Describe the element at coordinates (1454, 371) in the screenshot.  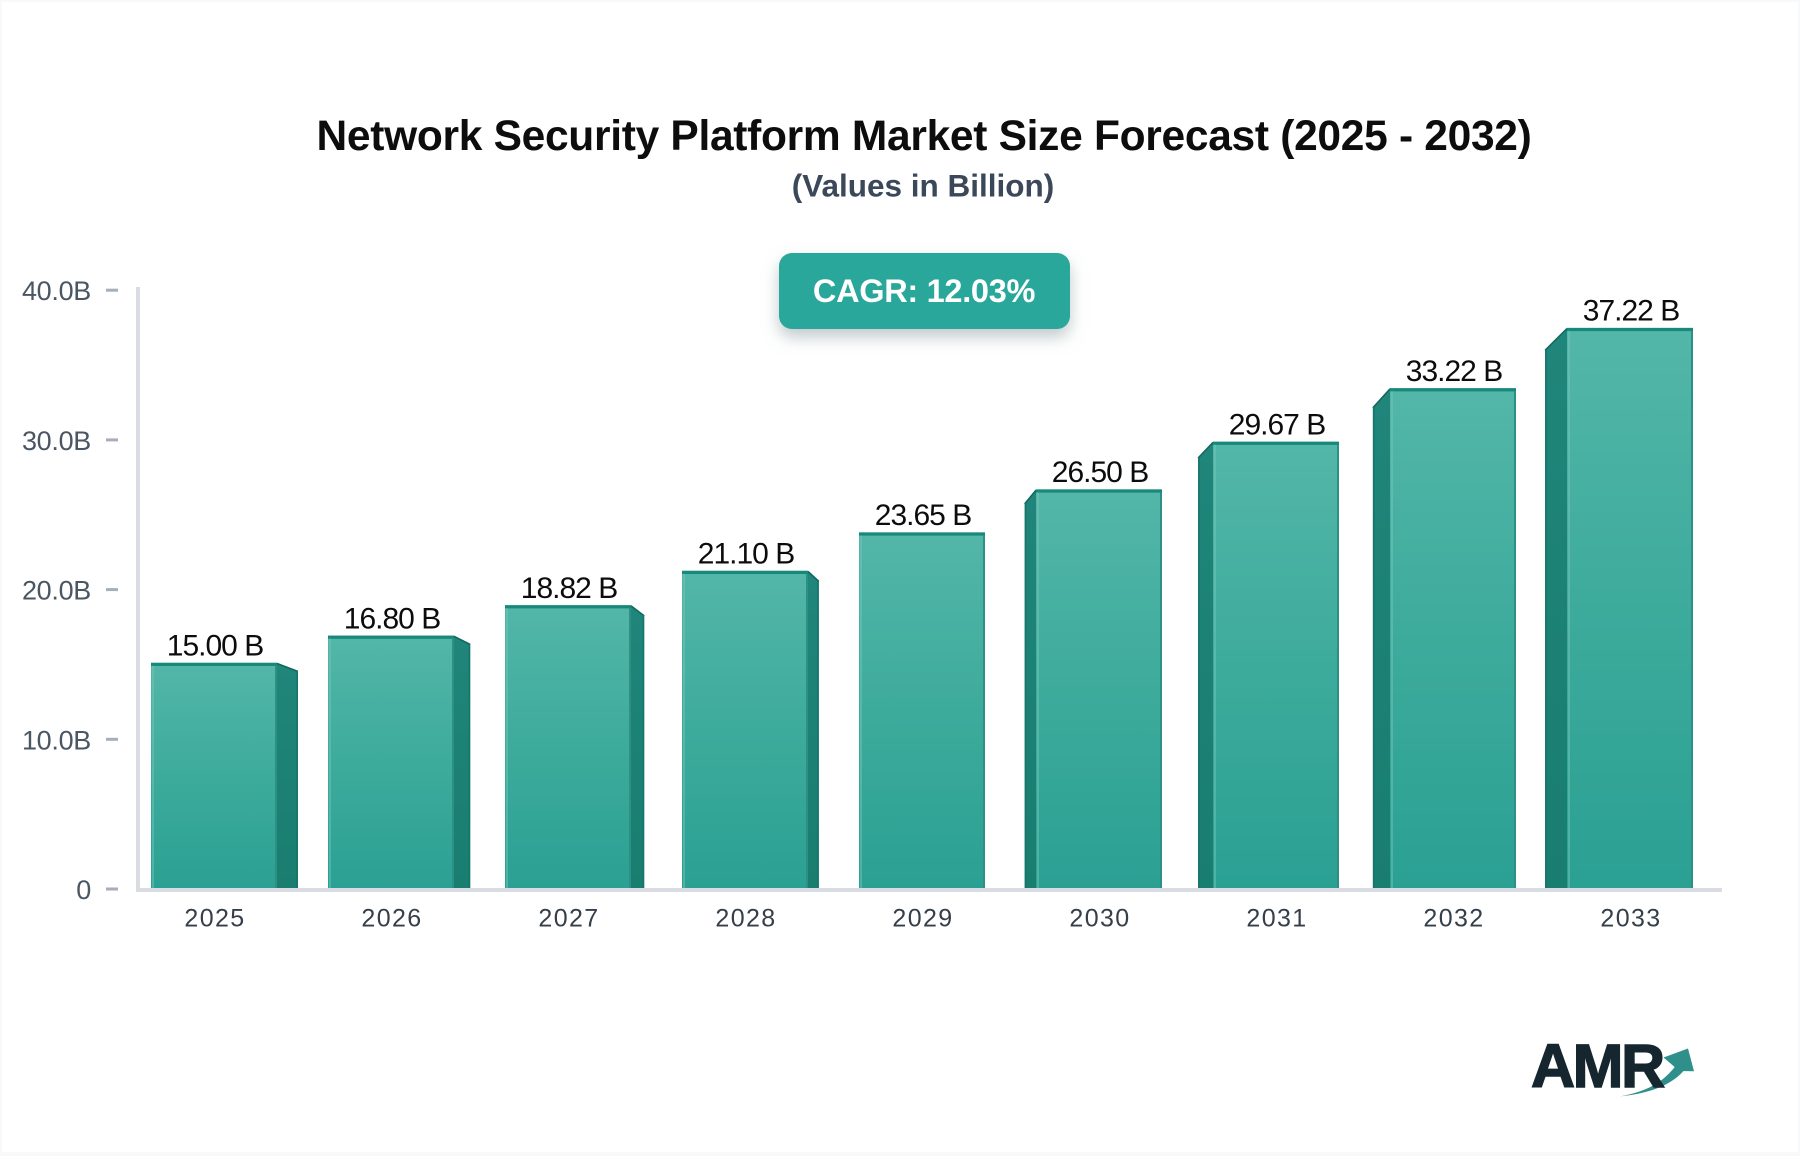
I see `svg-text: 33.22 B` at that location.